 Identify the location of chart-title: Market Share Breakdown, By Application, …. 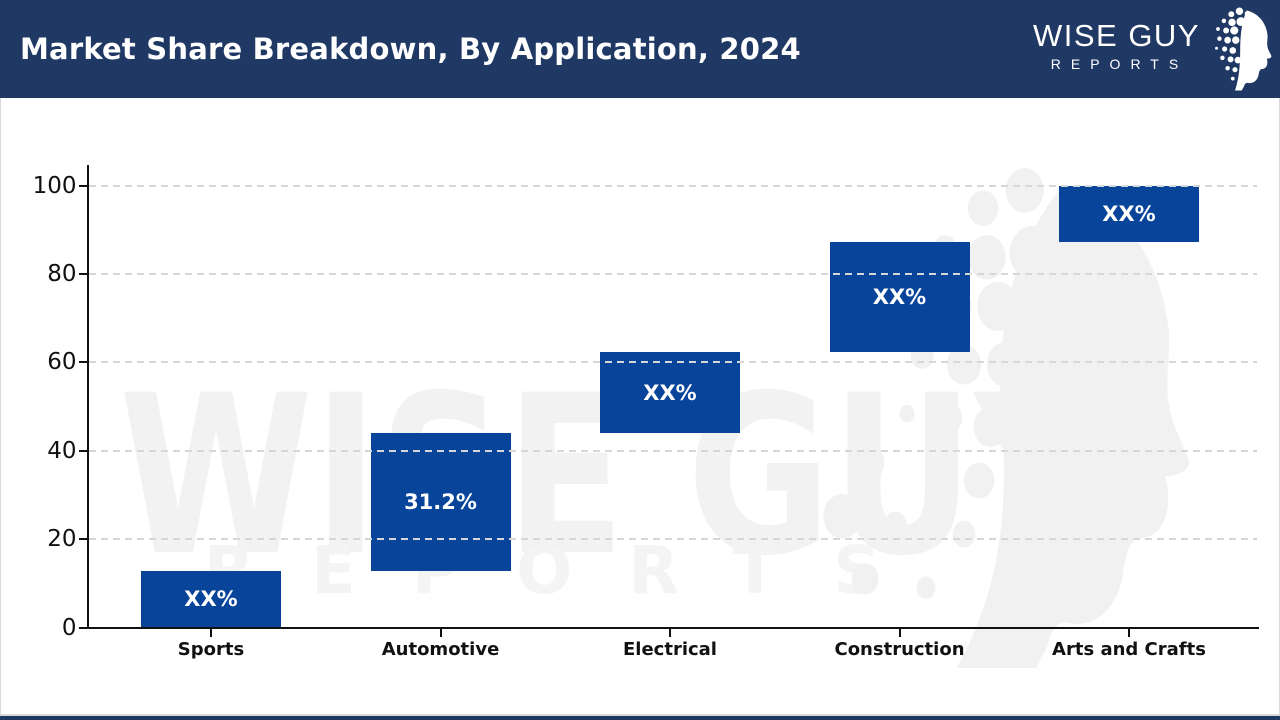
(410, 49).